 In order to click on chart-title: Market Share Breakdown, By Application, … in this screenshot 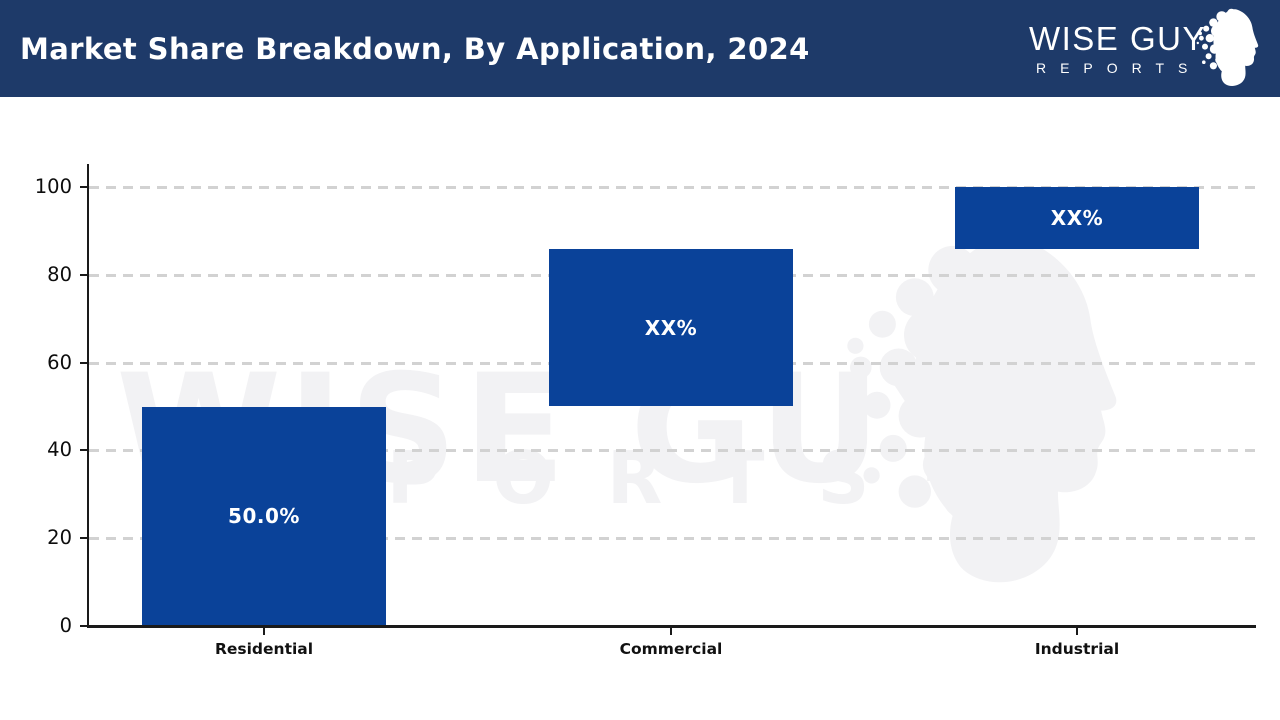, I will do `click(415, 48)`.